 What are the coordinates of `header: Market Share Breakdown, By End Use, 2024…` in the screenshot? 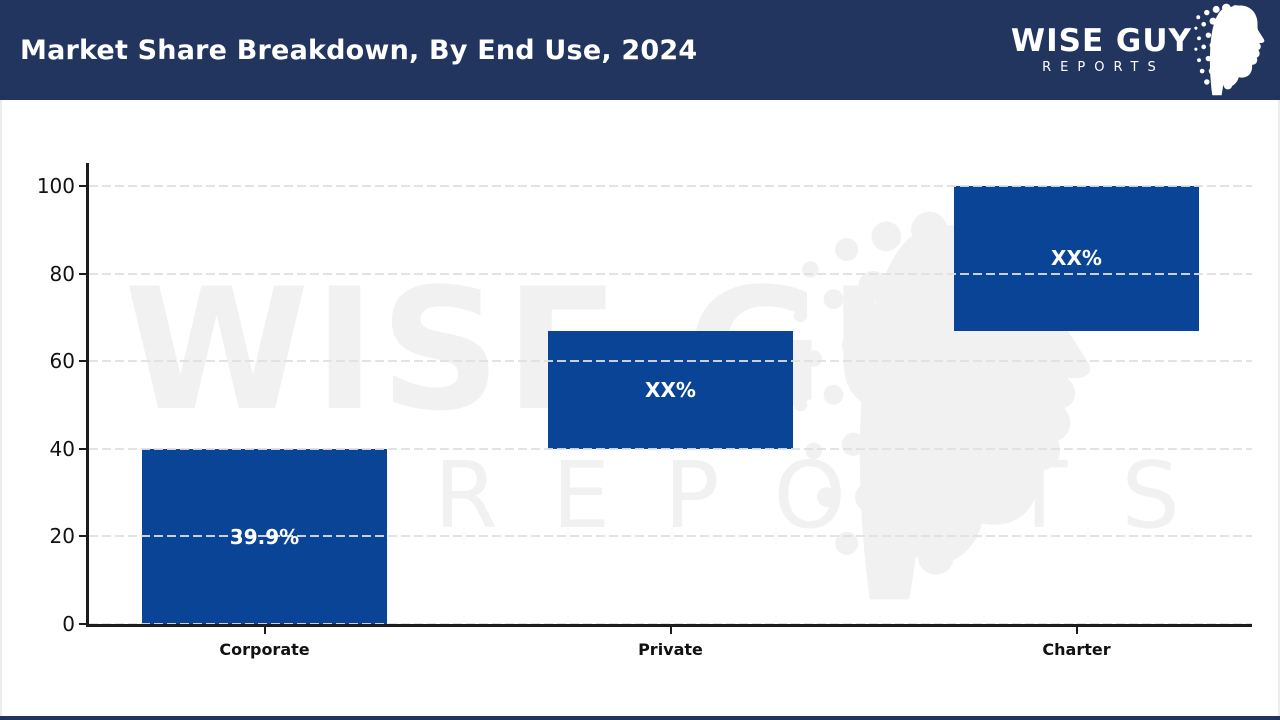 It's located at (640, 50).